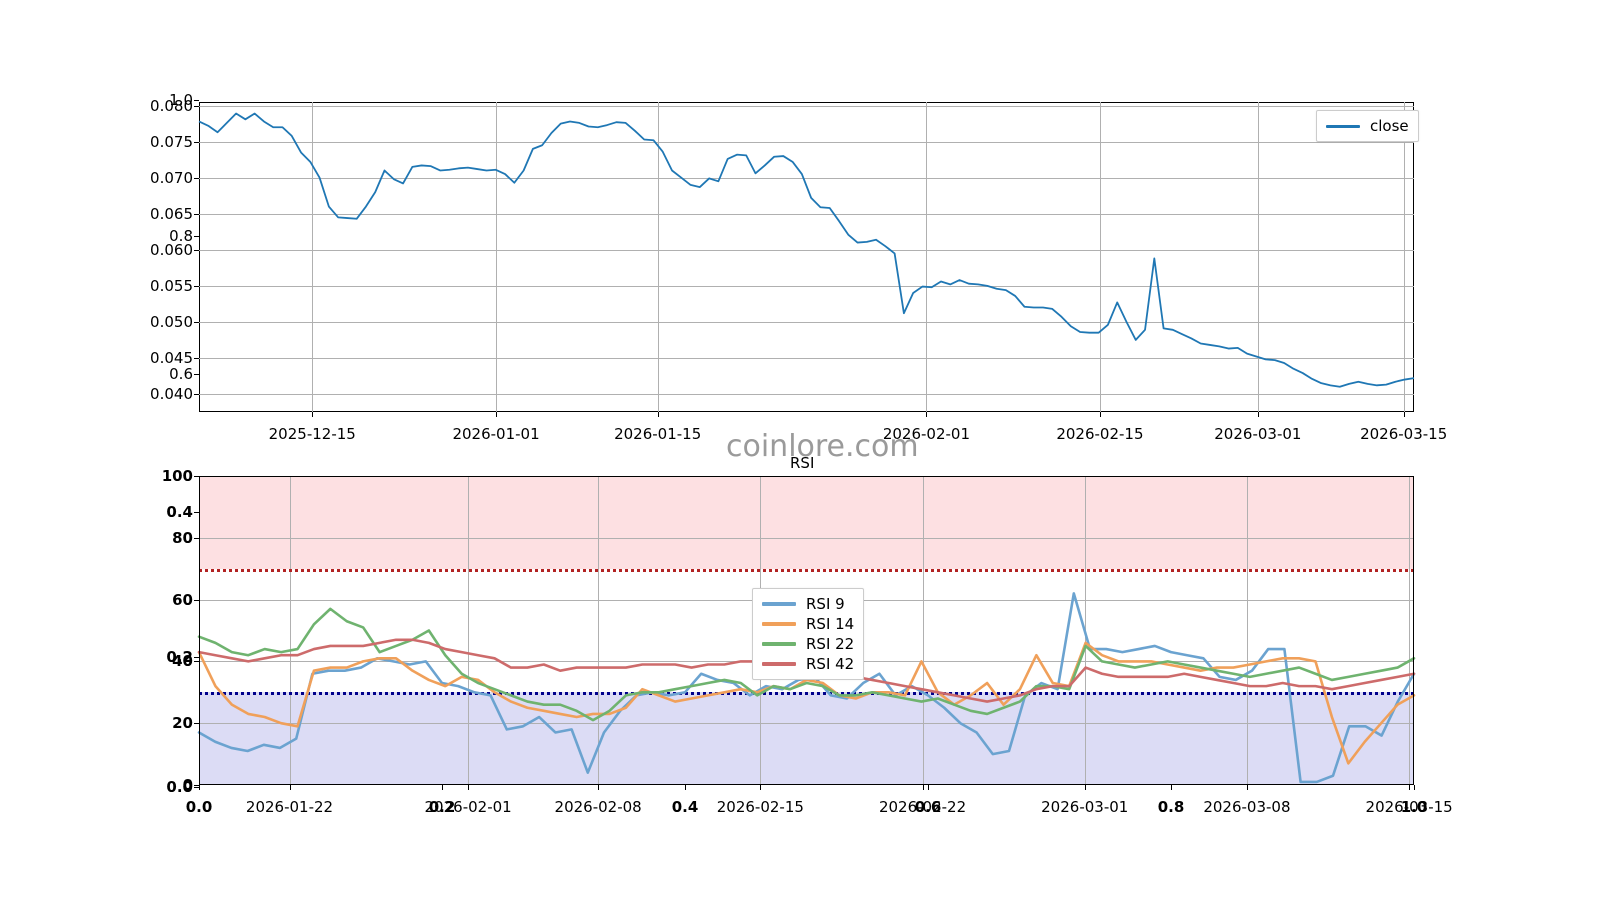 This screenshot has height=900, width=1600. I want to click on price-y-tick-label: 0.065, so click(171, 213).